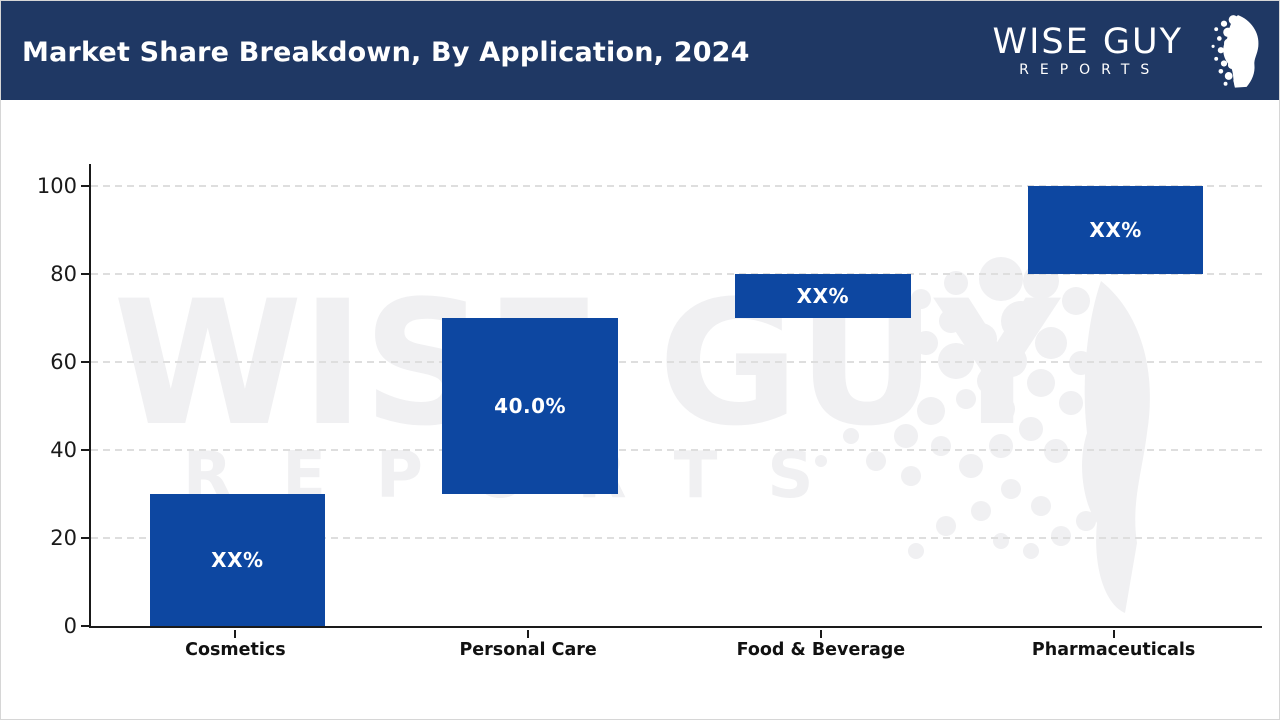  What do you see at coordinates (821, 650) in the screenshot?
I see `category-label: Food & Beverage` at bounding box center [821, 650].